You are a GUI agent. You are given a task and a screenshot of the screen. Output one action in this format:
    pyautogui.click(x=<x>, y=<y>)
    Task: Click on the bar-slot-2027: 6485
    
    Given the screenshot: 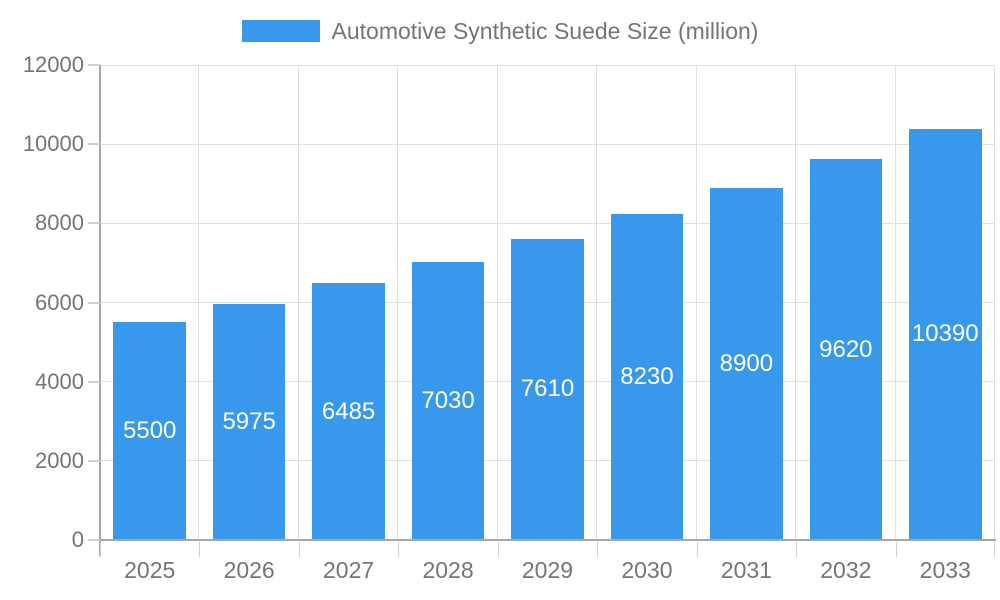 What is the action you would take?
    pyautogui.click(x=348, y=302)
    